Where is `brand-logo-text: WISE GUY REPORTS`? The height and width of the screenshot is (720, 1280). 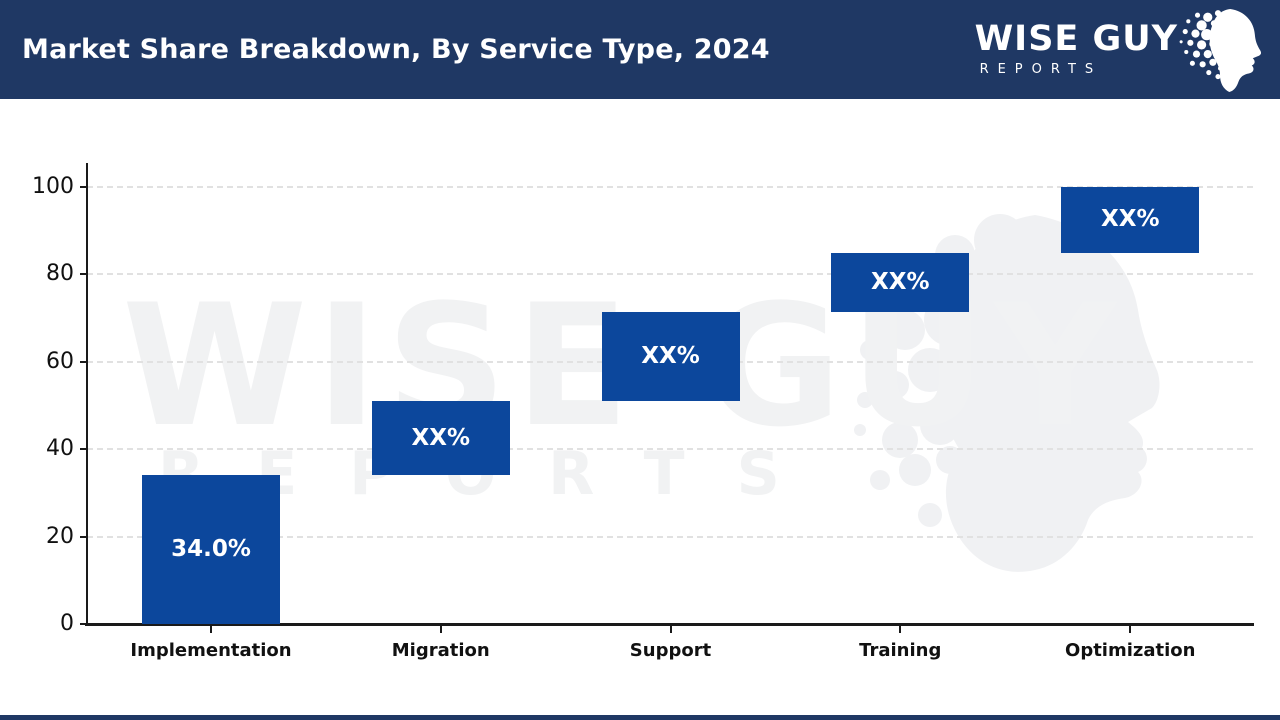 brand-logo-text: WISE GUY REPORTS is located at coordinates (1076, 48).